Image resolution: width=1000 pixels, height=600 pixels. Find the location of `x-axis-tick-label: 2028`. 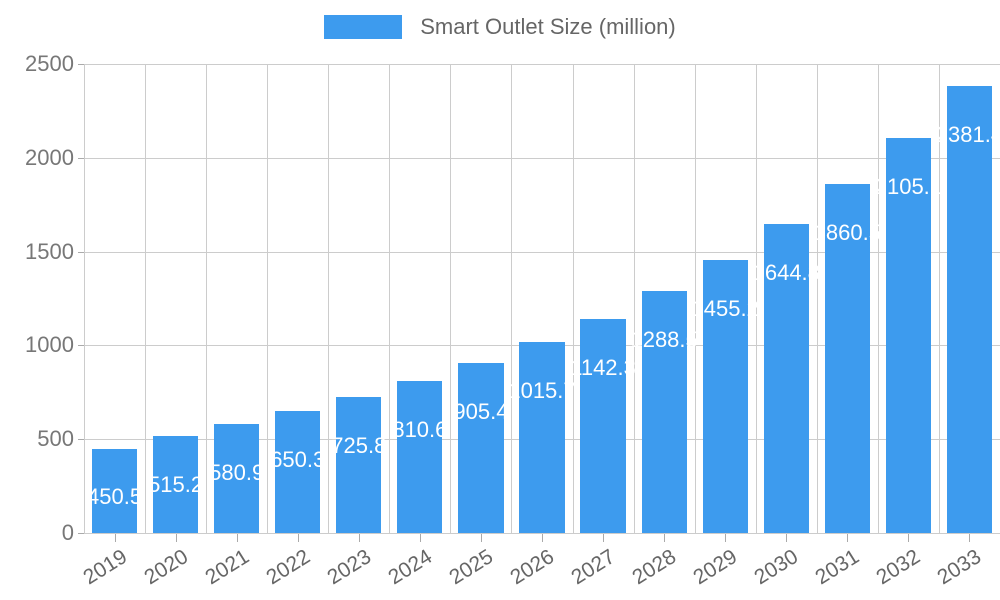

x-axis-tick-label: 2028 is located at coordinates (654, 567).